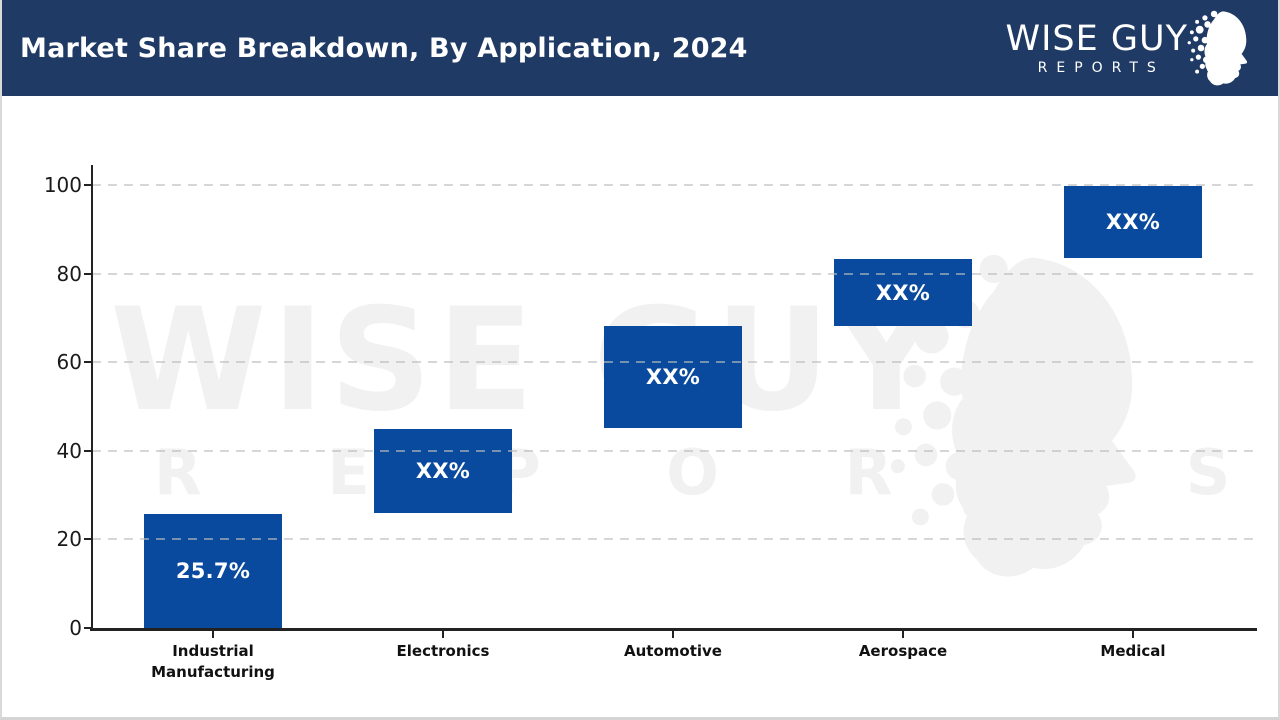  I want to click on y-axis-tick-label: 40, so click(69, 450).